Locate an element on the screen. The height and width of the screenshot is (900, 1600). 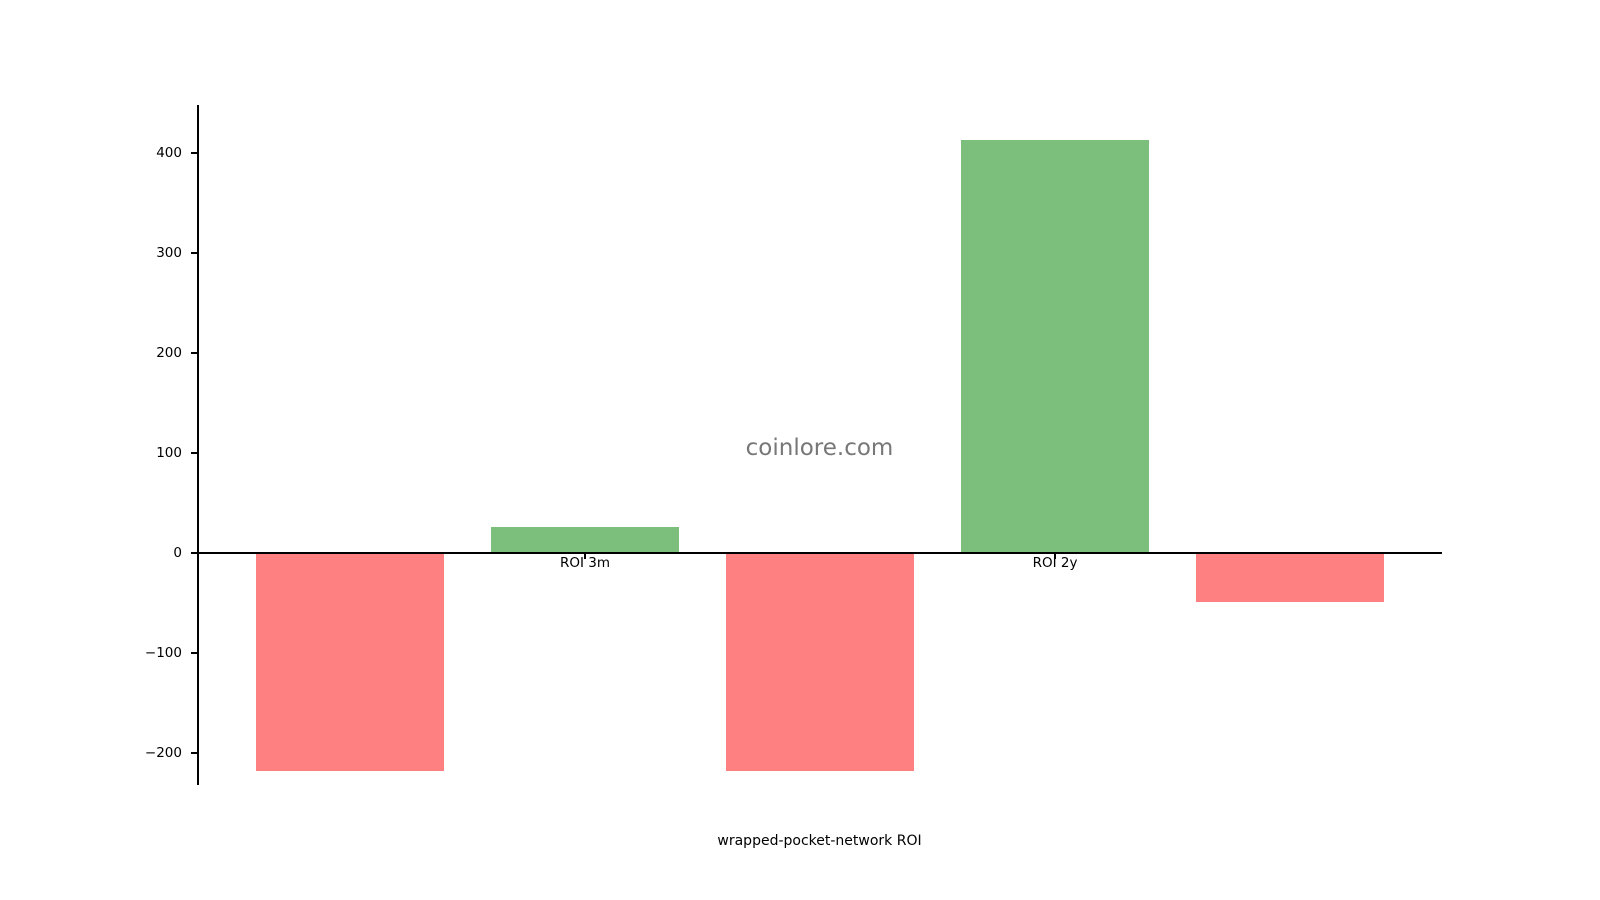
bar-roi-2y is located at coordinates (1055, 346).